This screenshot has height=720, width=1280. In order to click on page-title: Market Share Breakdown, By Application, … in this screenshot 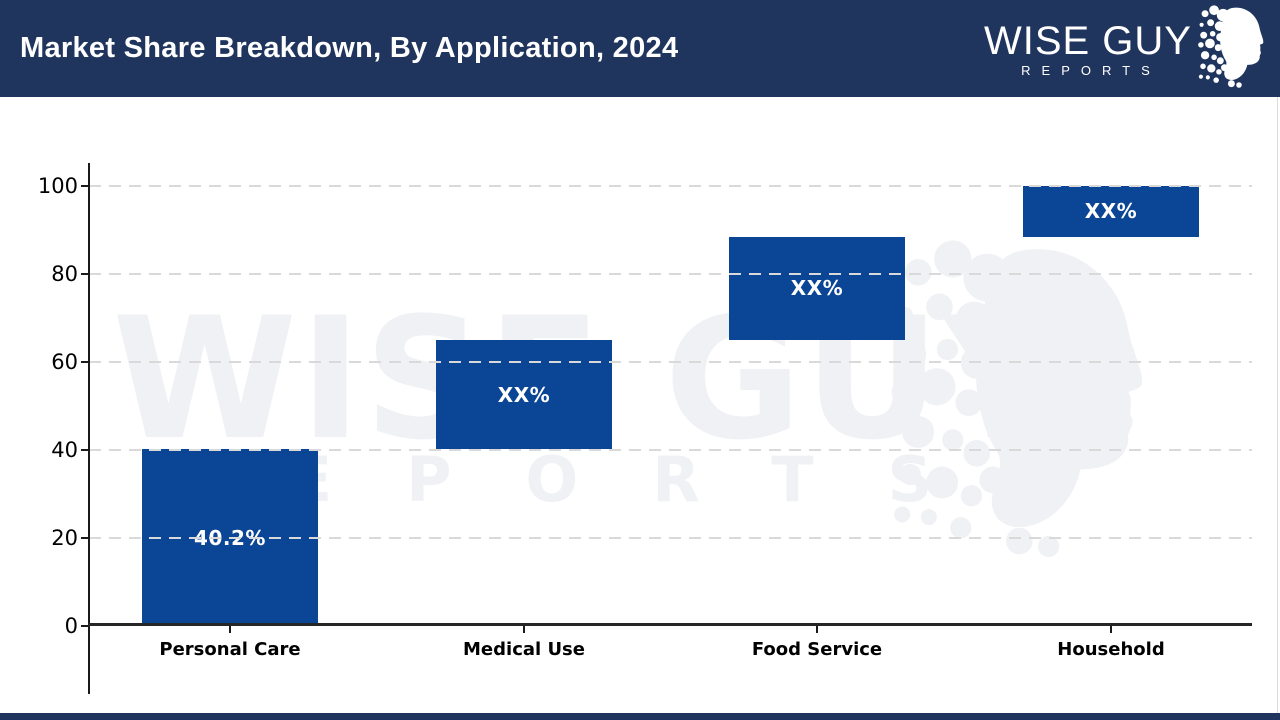, I will do `click(349, 48)`.